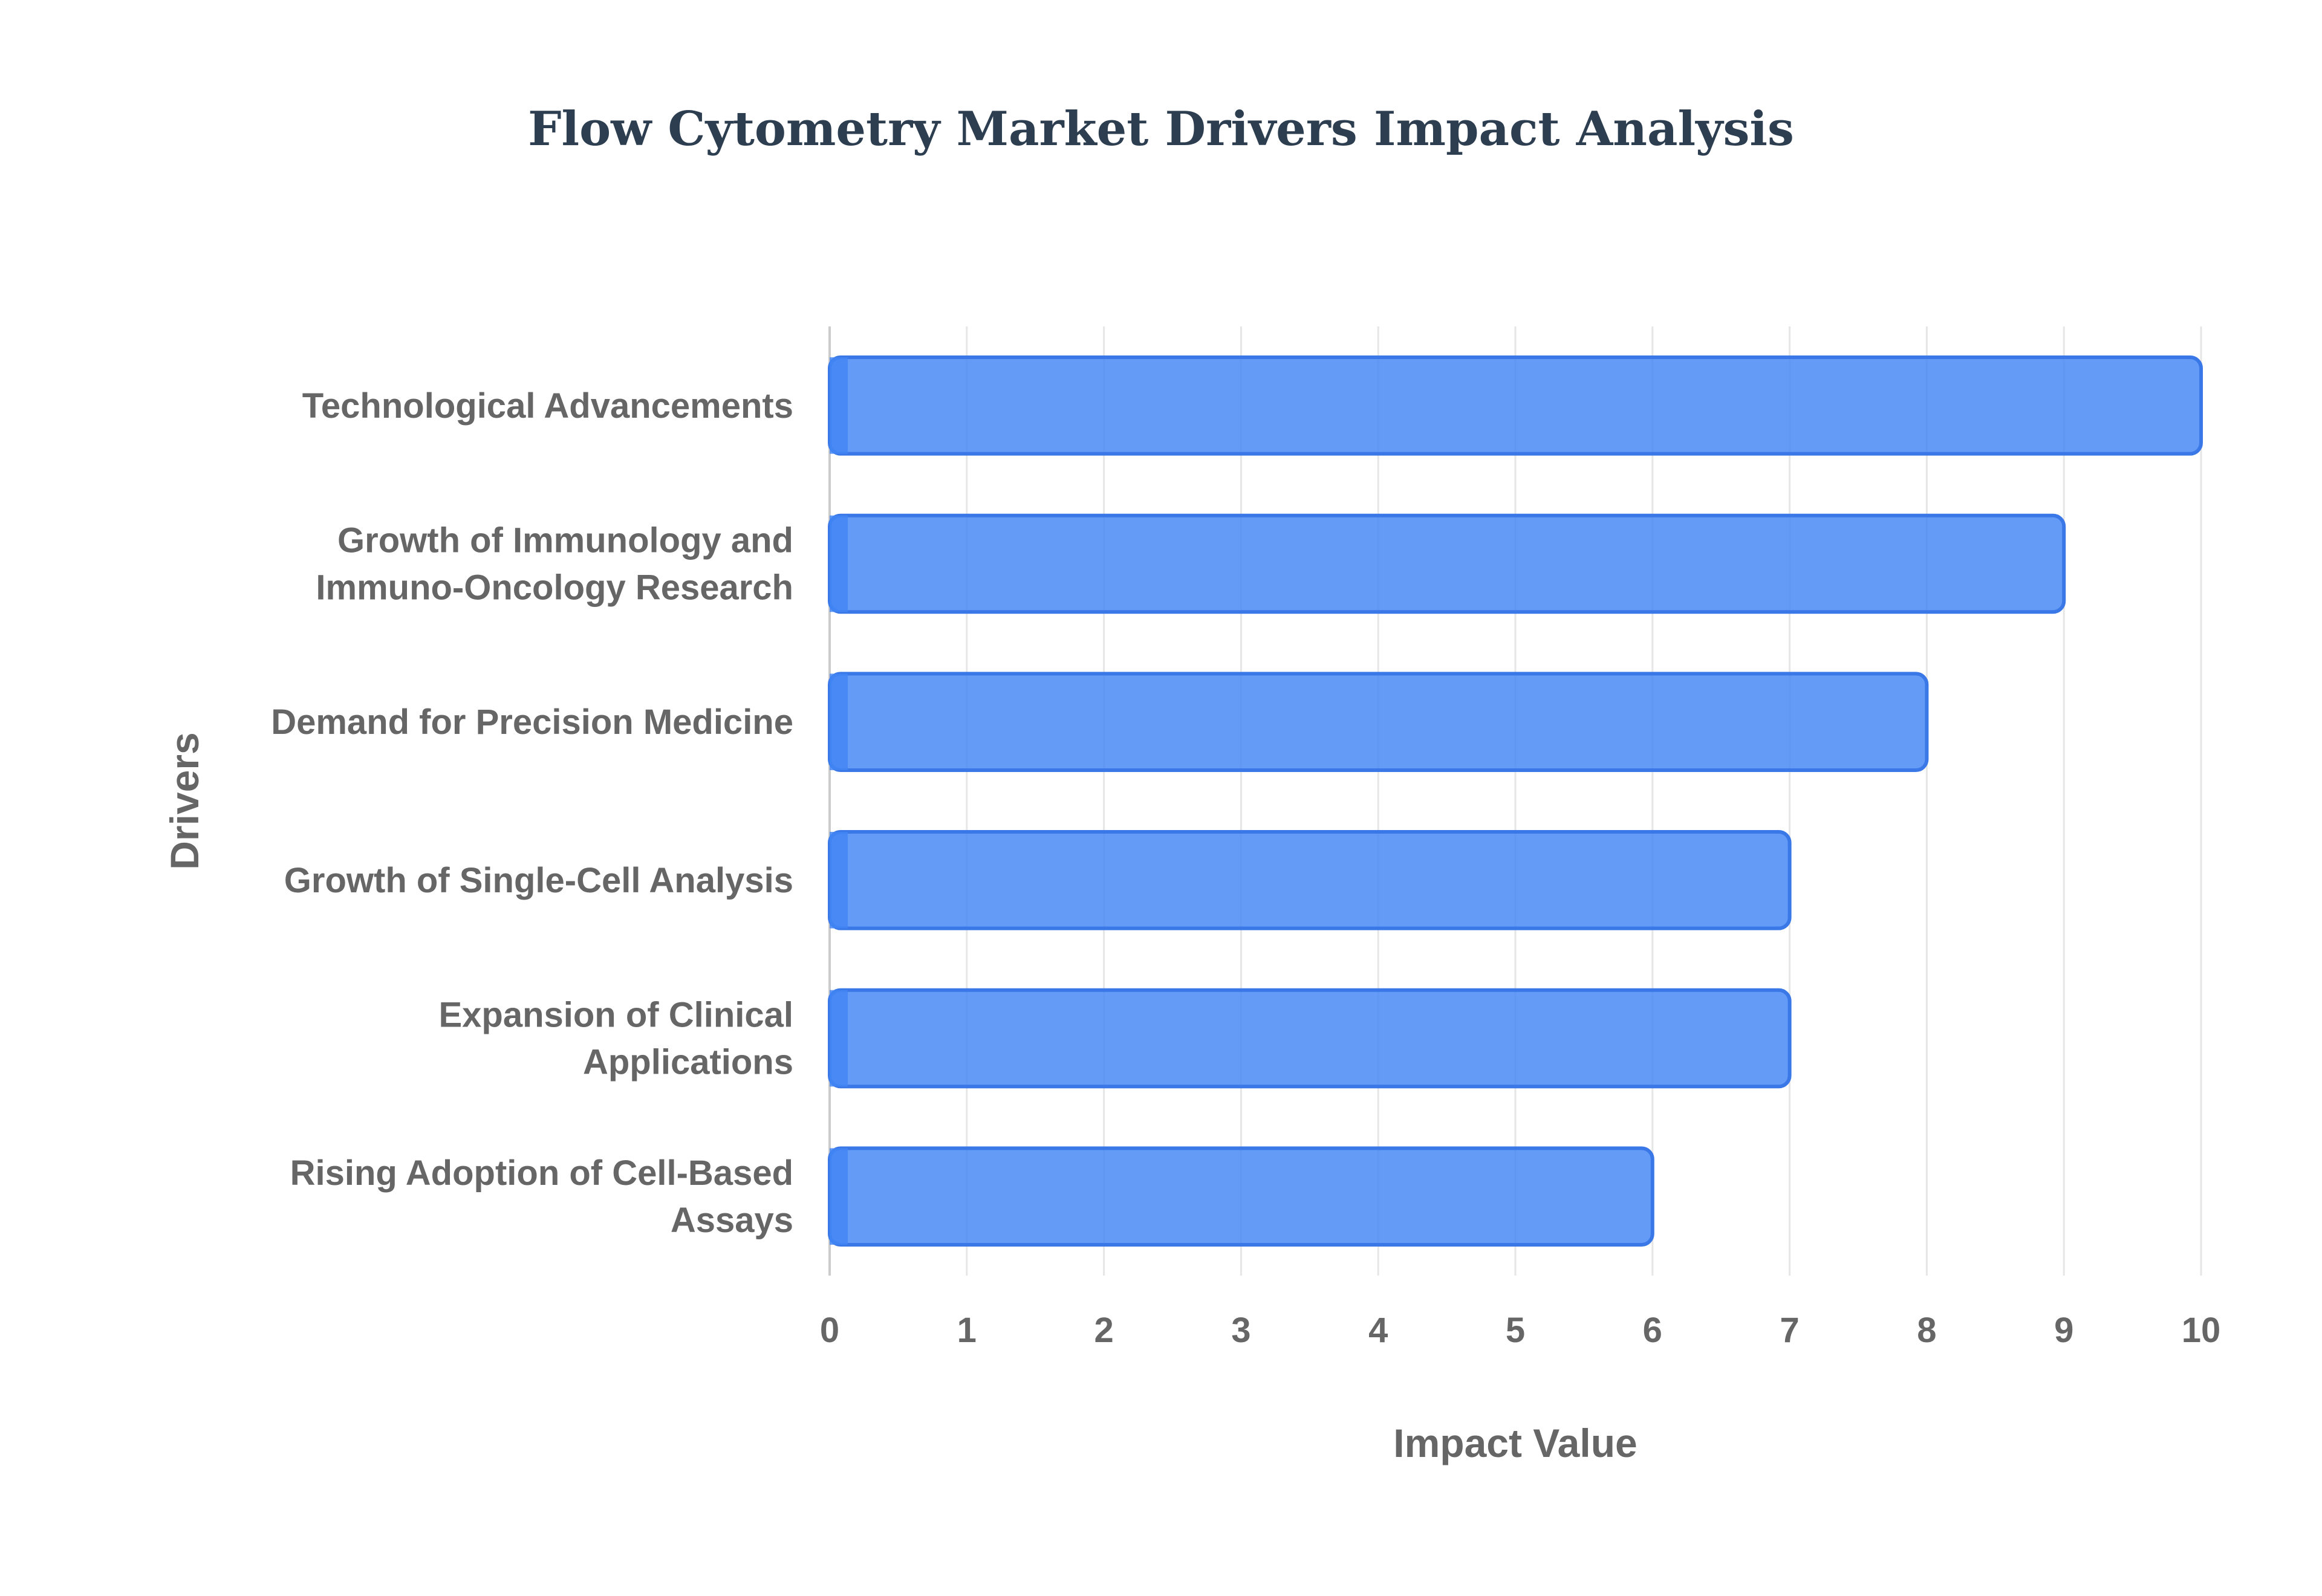 Image resolution: width=2322 pixels, height=1596 pixels. I want to click on x-tick-label: 3, so click(1240, 1330).